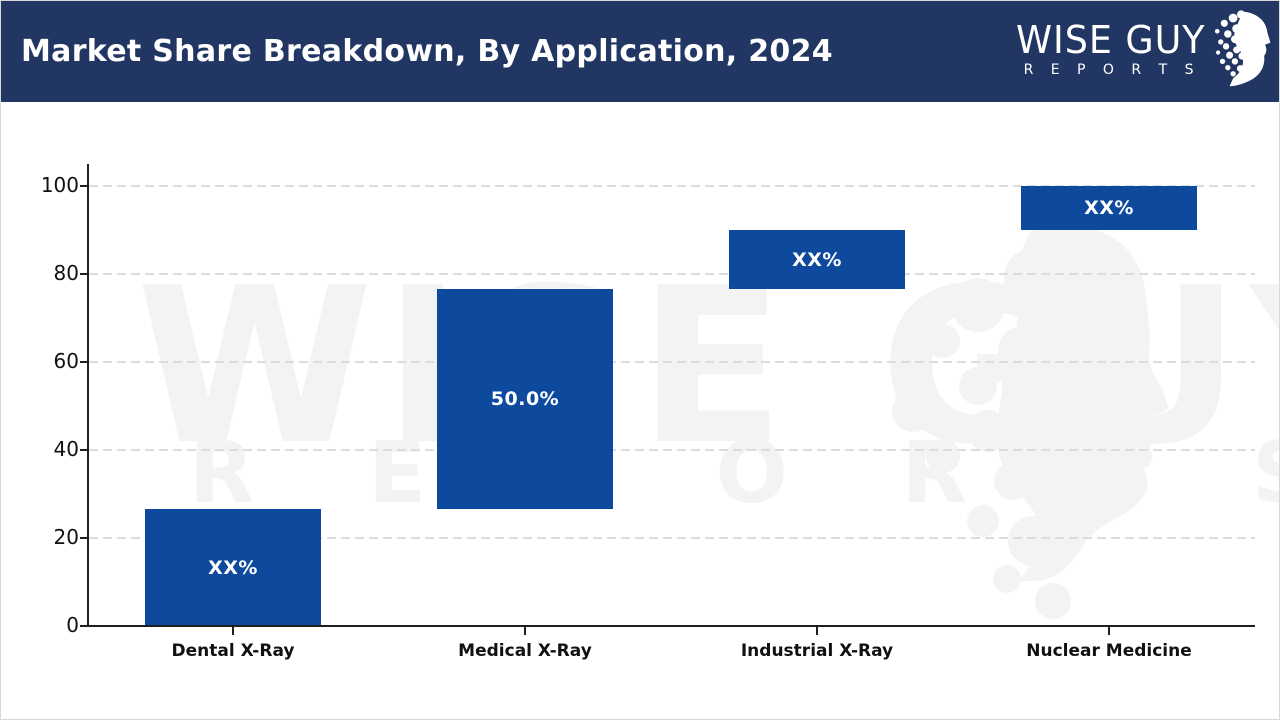  I want to click on bar-nuclear-medicine: XX%, so click(1109, 208).